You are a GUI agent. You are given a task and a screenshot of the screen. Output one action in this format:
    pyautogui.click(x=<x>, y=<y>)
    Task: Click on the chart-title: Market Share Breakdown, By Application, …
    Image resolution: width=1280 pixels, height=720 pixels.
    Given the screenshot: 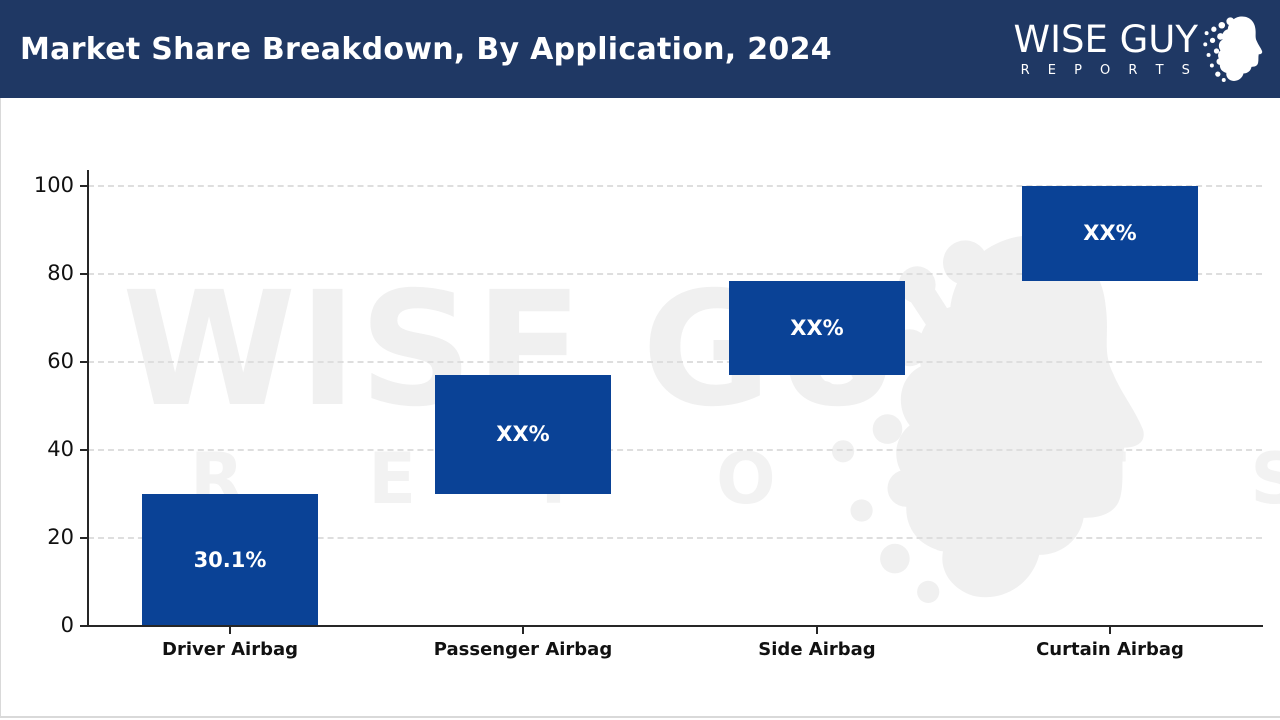 What is the action you would take?
    pyautogui.click(x=426, y=49)
    